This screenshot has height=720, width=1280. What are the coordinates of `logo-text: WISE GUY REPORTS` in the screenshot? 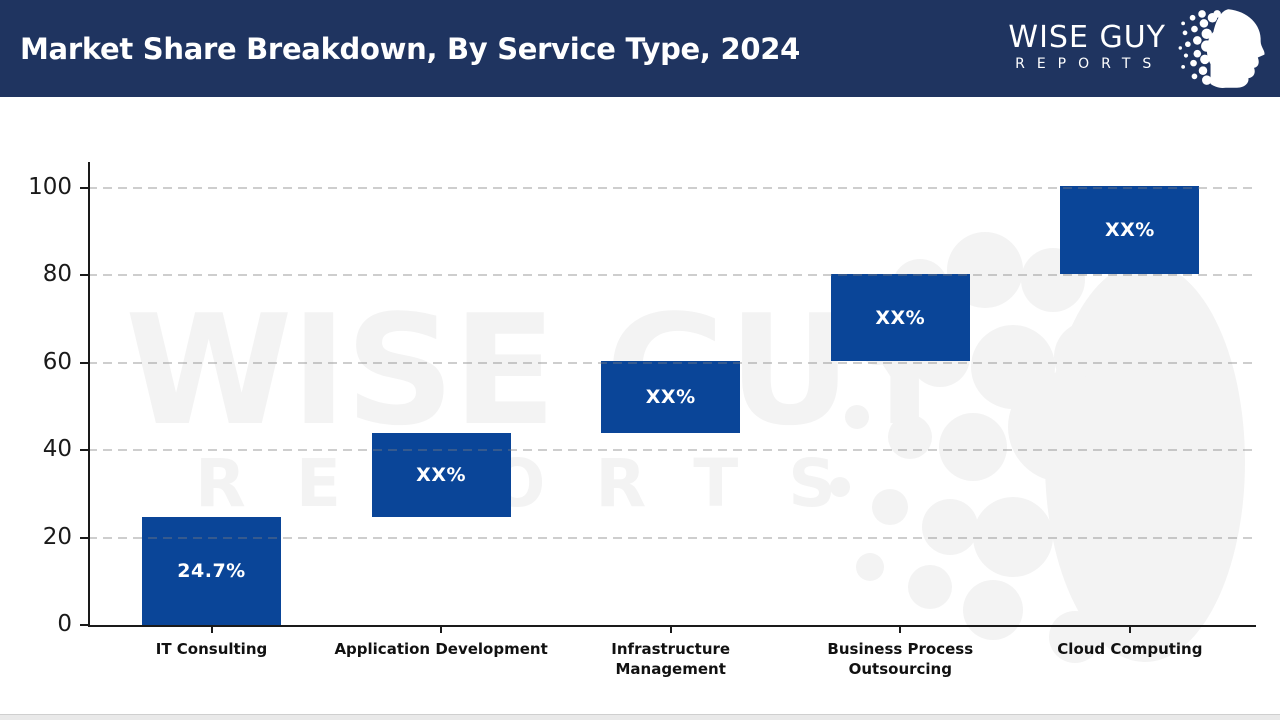 It's located at (1087, 46).